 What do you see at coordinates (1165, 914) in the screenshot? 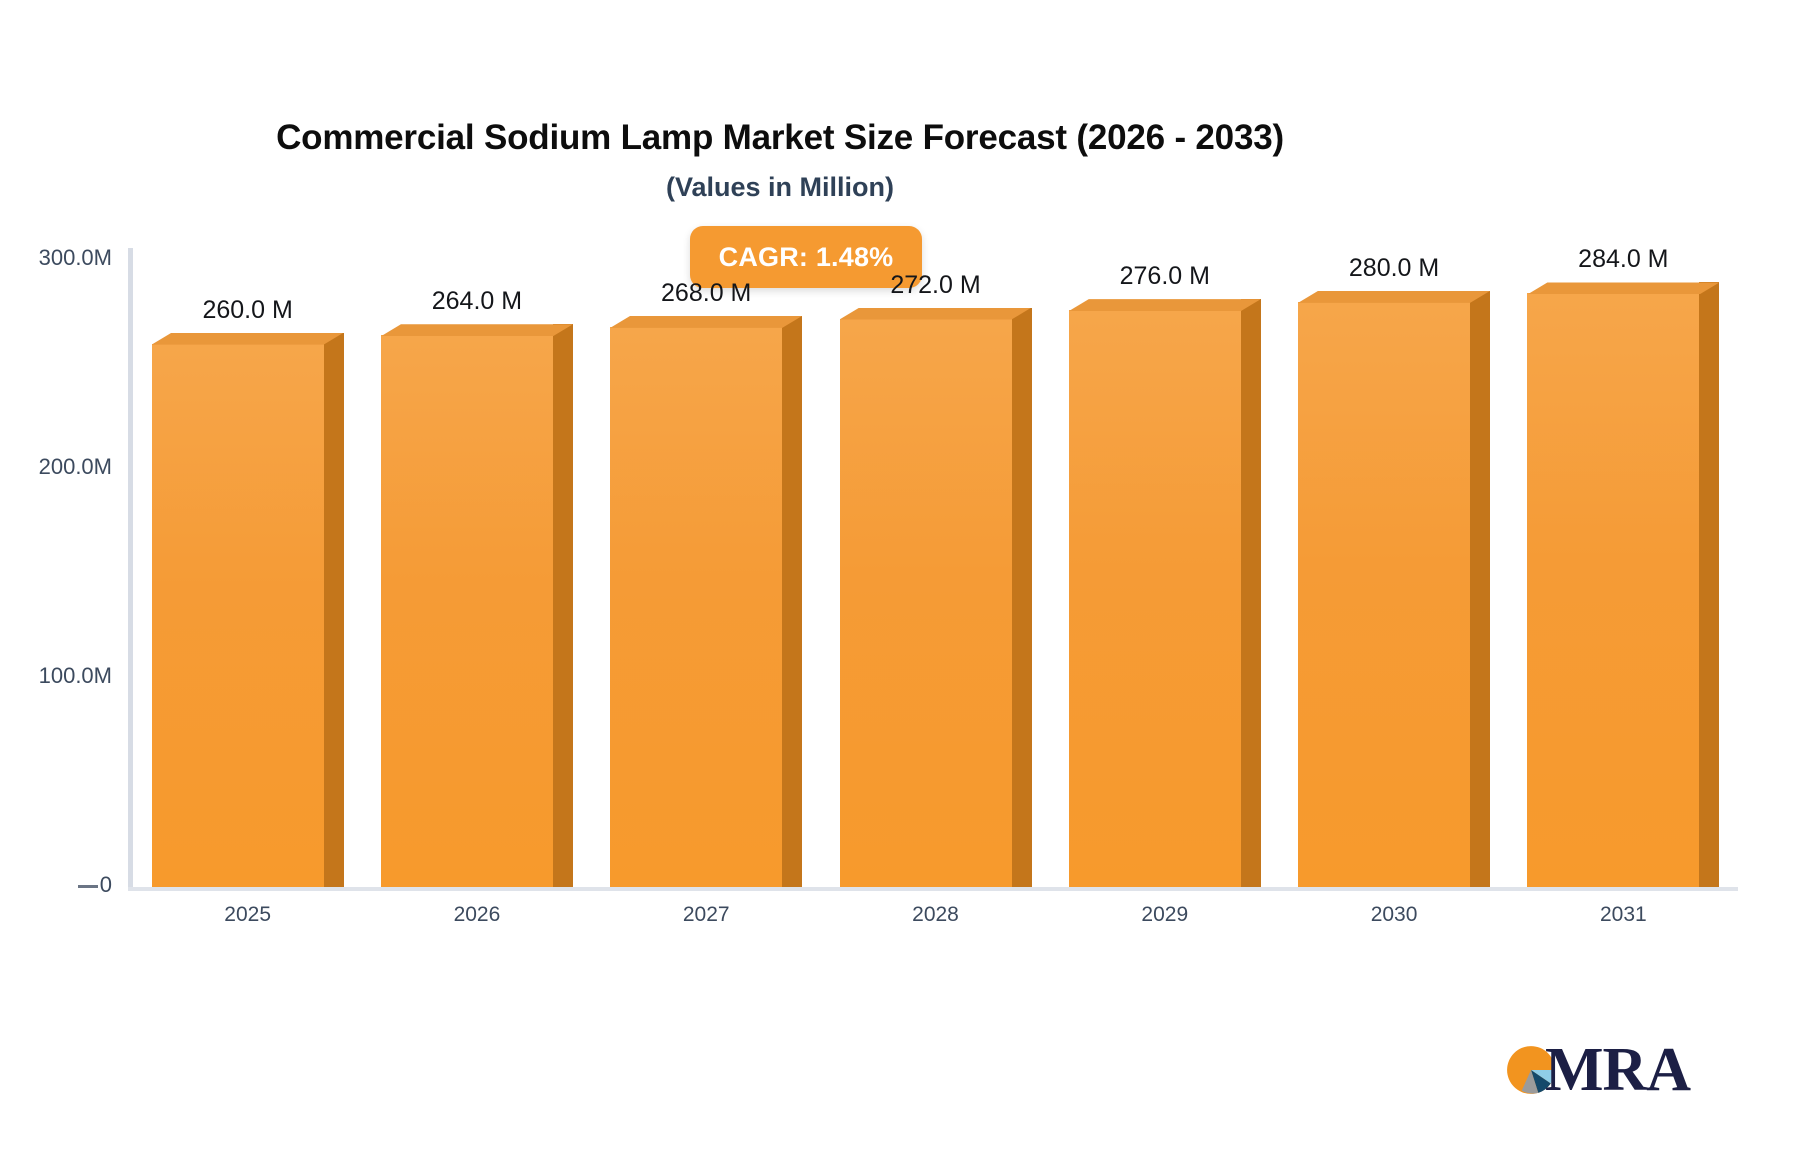
I see `x-axis-tick-label: 2029` at bounding box center [1165, 914].